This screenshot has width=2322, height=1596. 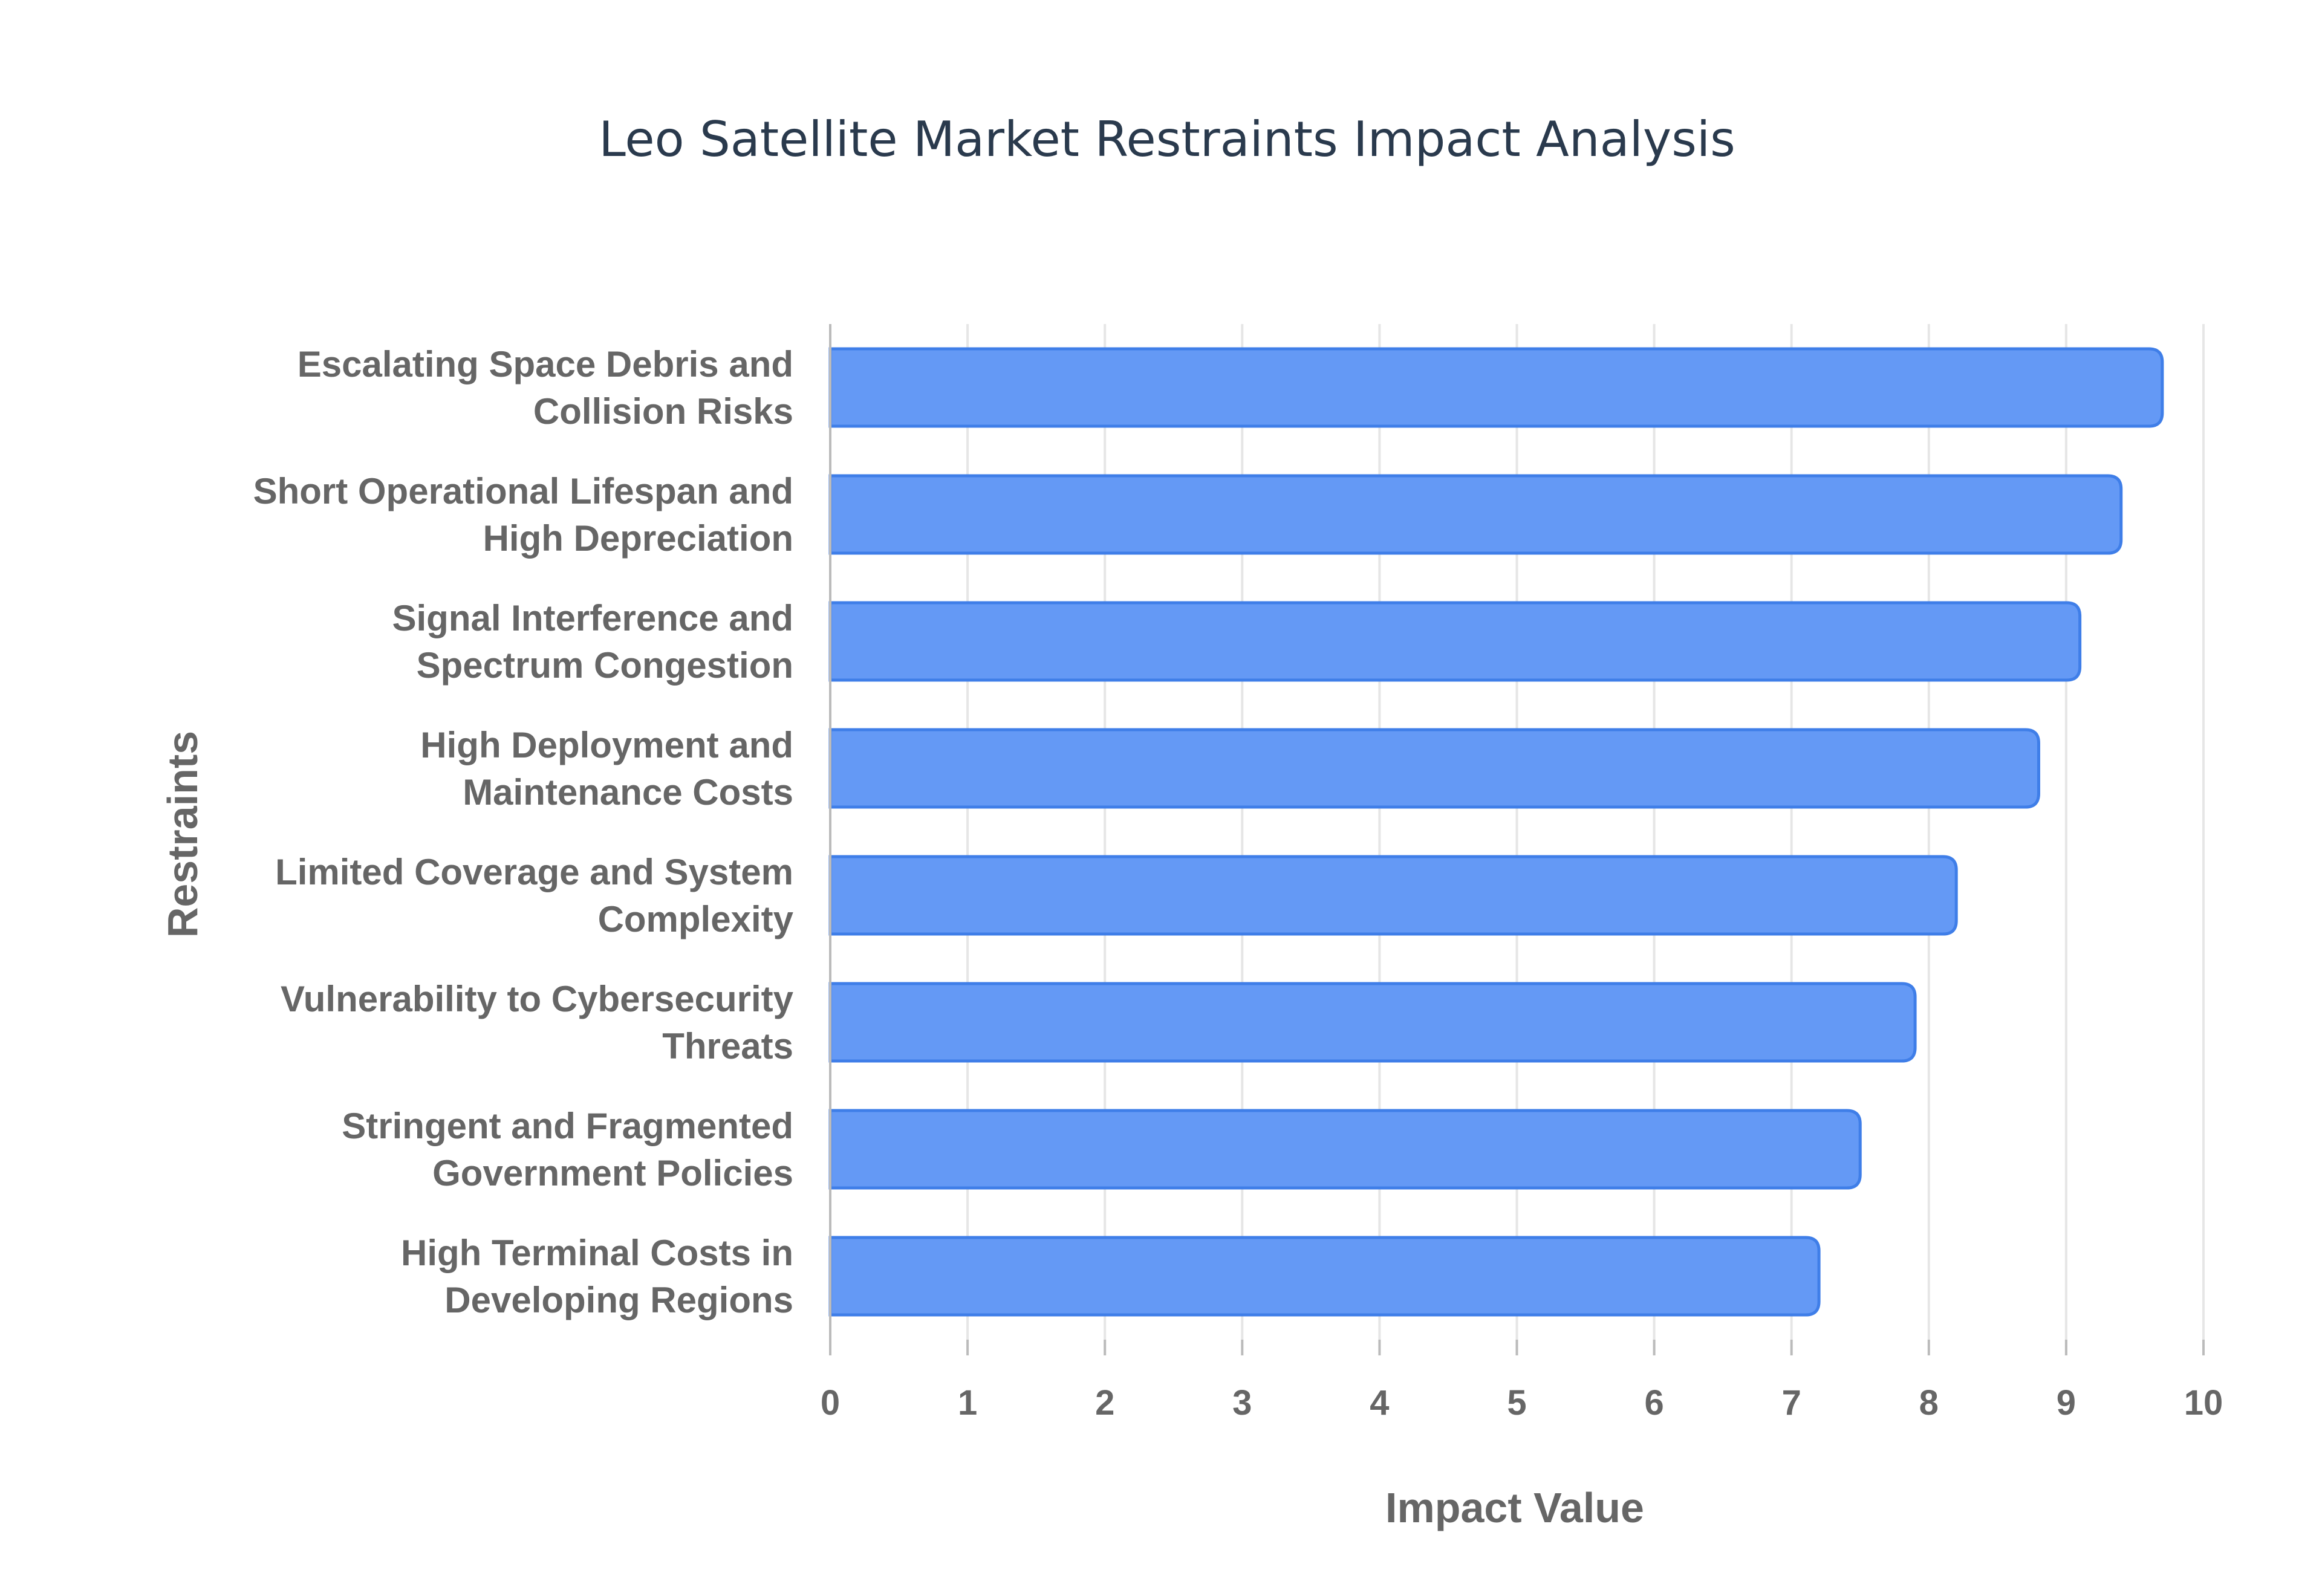 I want to click on x-tick-label: 8, so click(x=1929, y=1402).